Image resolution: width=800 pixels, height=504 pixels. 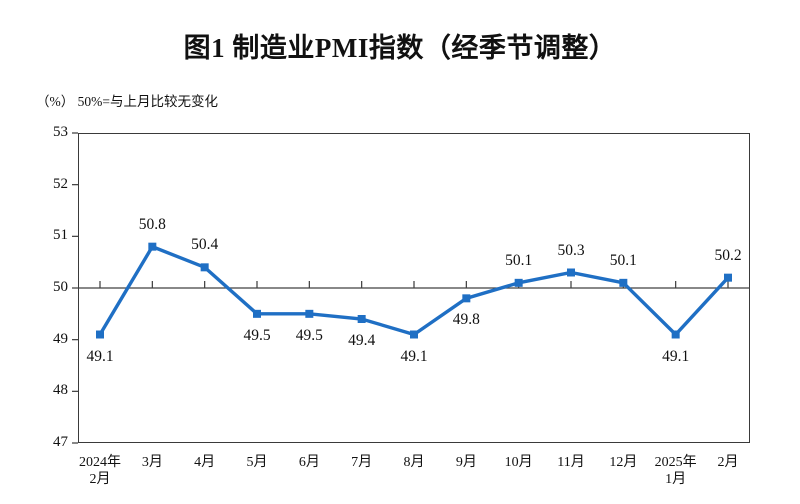 I want to click on x-axis-tick-label-line1: 10月, so click(x=518, y=462).